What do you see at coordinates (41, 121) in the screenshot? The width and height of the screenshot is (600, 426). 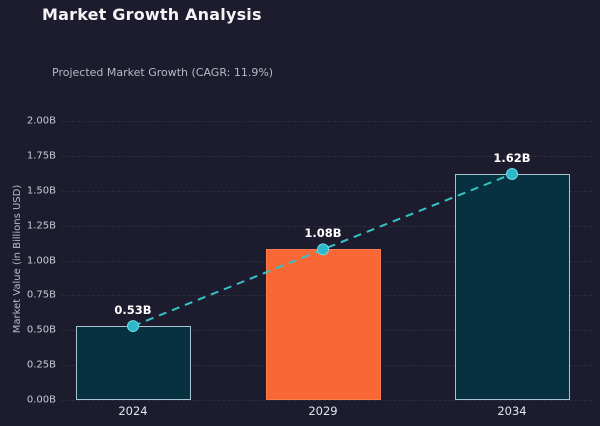 I see `y-tick-label: 2.00B` at bounding box center [41, 121].